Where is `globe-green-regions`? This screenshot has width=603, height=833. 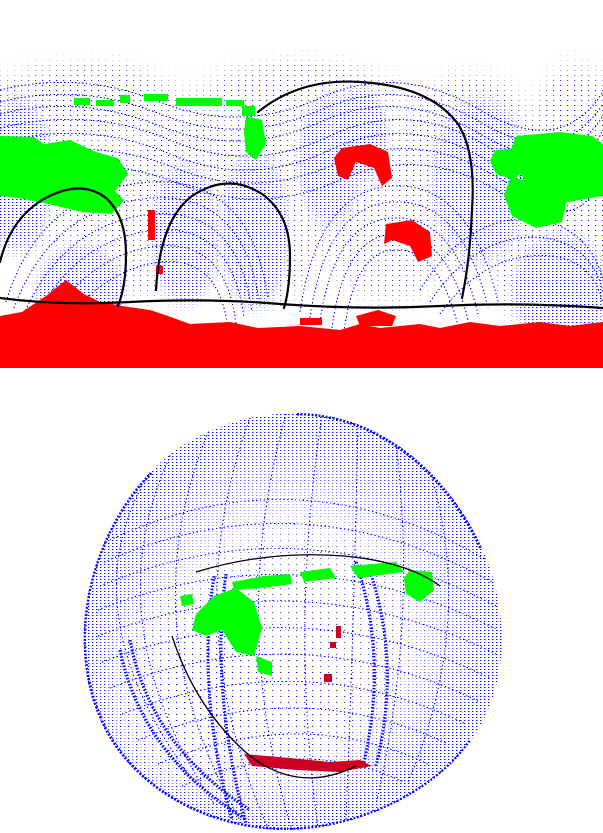
globe-green-regions is located at coordinates (307, 619).